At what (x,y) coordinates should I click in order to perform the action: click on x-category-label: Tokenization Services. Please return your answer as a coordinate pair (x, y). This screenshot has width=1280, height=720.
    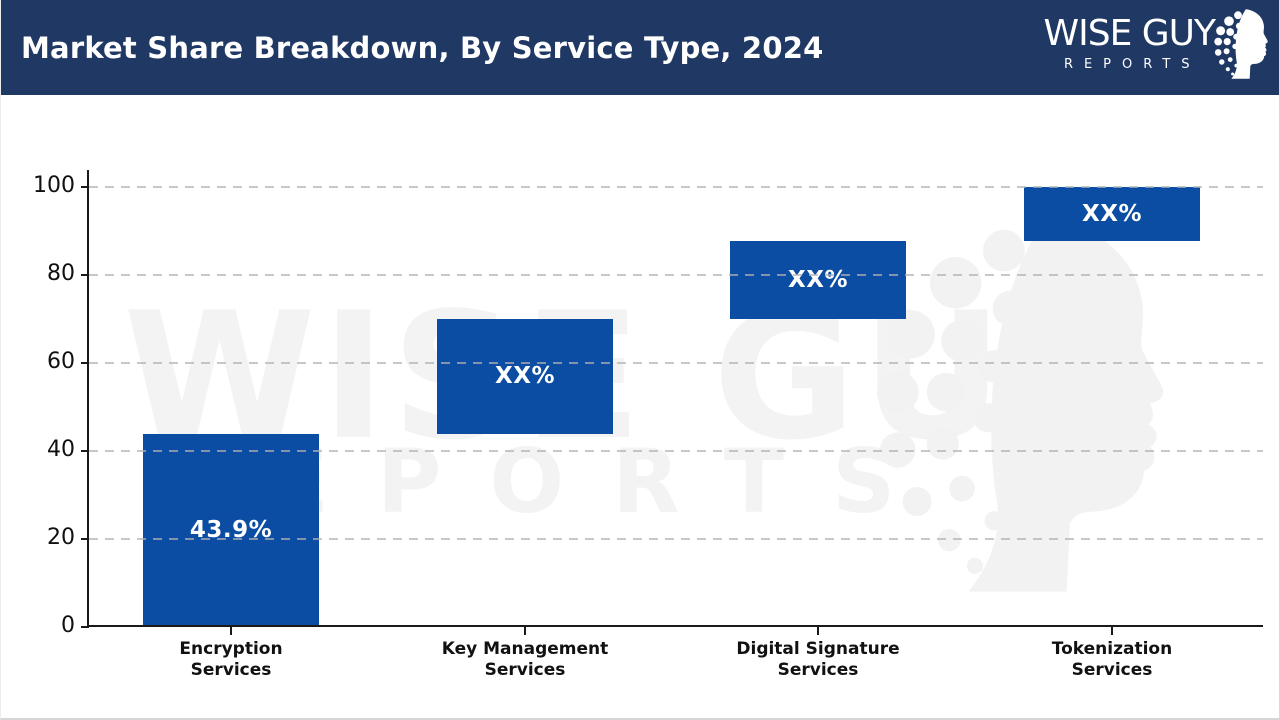
    Looking at the image, I should click on (1112, 659).